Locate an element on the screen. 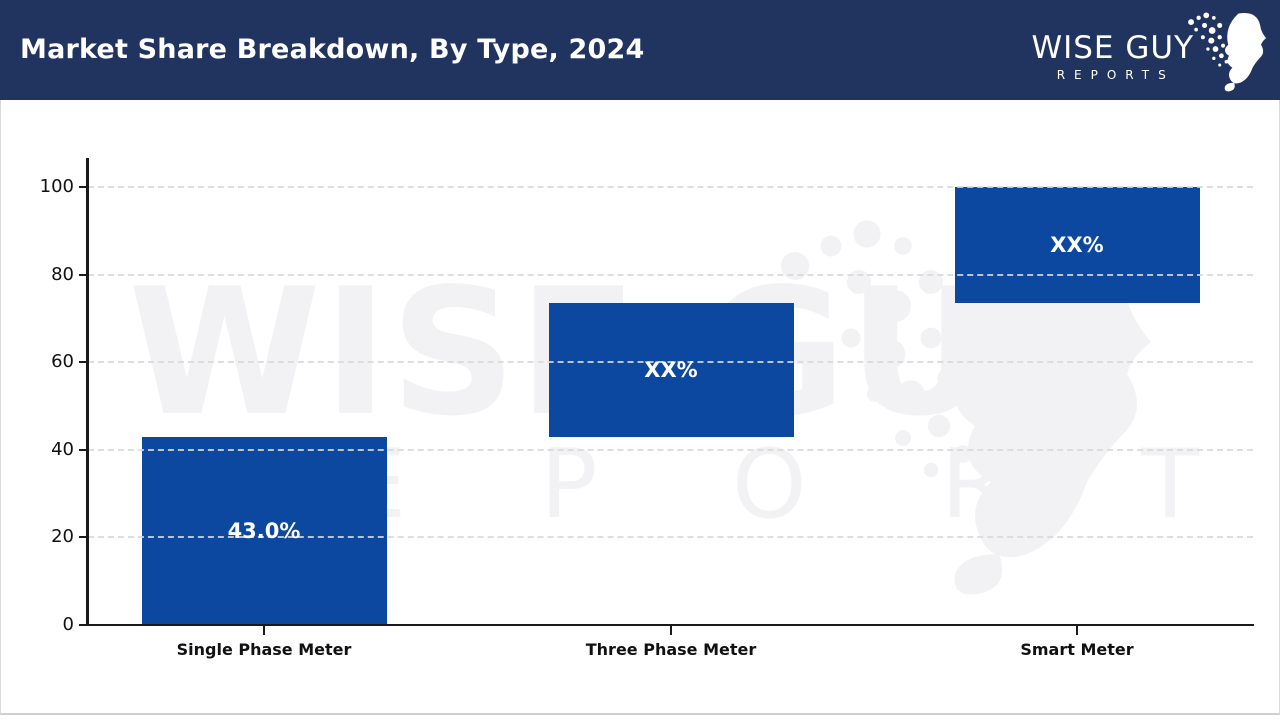 The height and width of the screenshot is (720, 1280). bar-three-phase-meter is located at coordinates (671, 370).